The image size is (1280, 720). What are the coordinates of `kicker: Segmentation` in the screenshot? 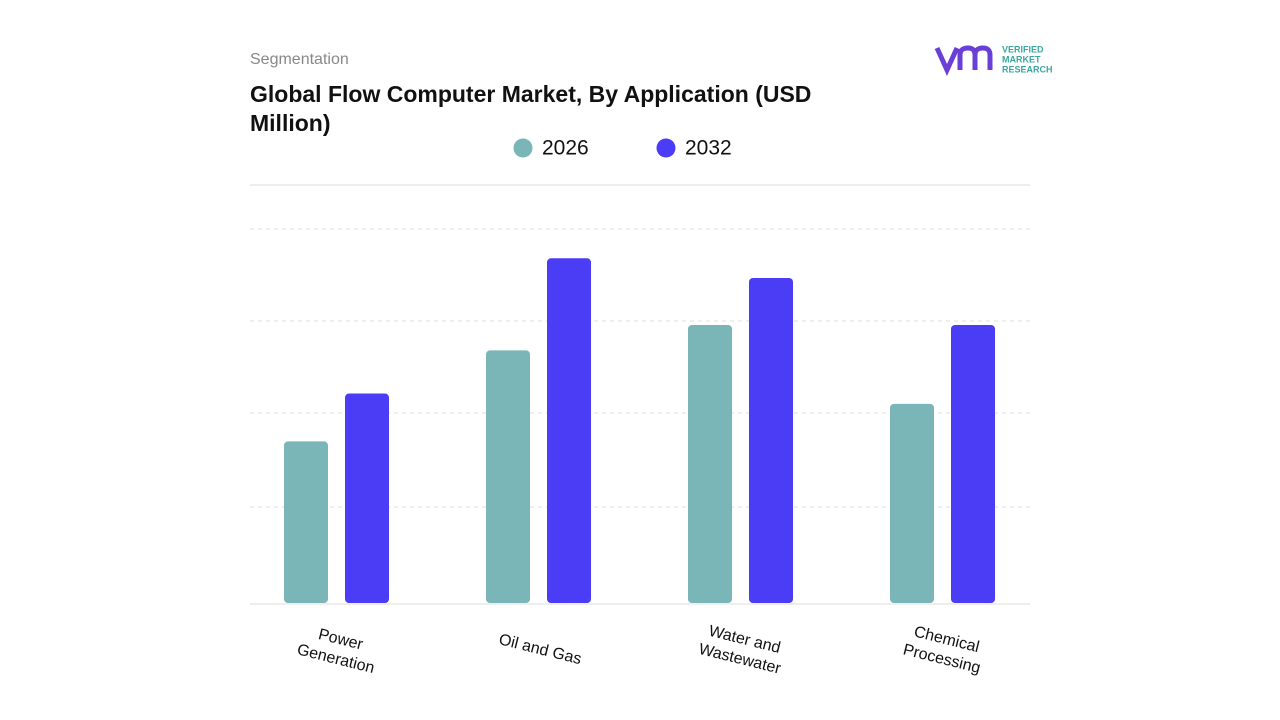 It's located at (299, 59).